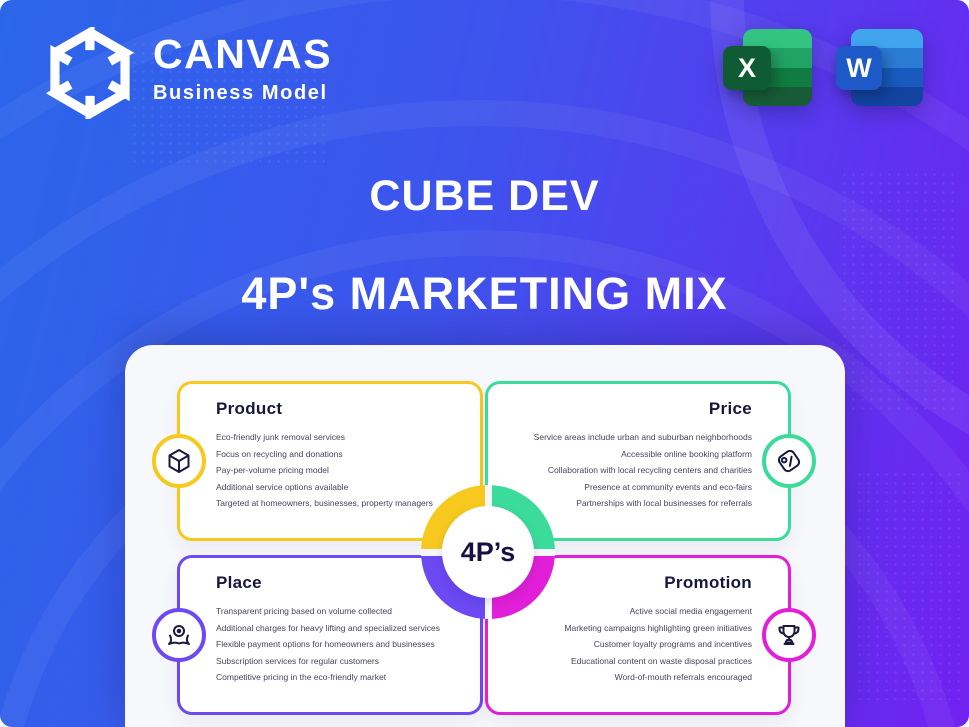 The image size is (969, 727). What do you see at coordinates (484, 293) in the screenshot?
I see `page-title: 4P's MARKETING MIX` at bounding box center [484, 293].